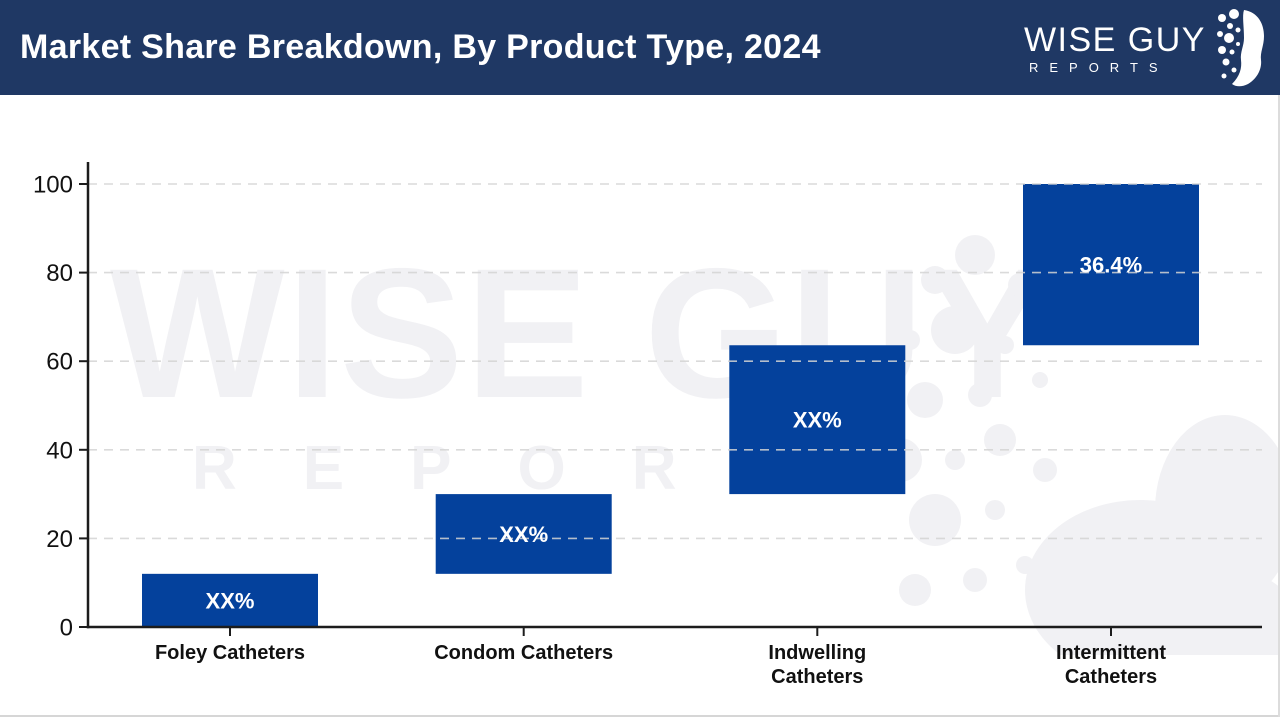  Describe the element at coordinates (59, 362) in the screenshot. I see `y-tick-label: 60` at that location.